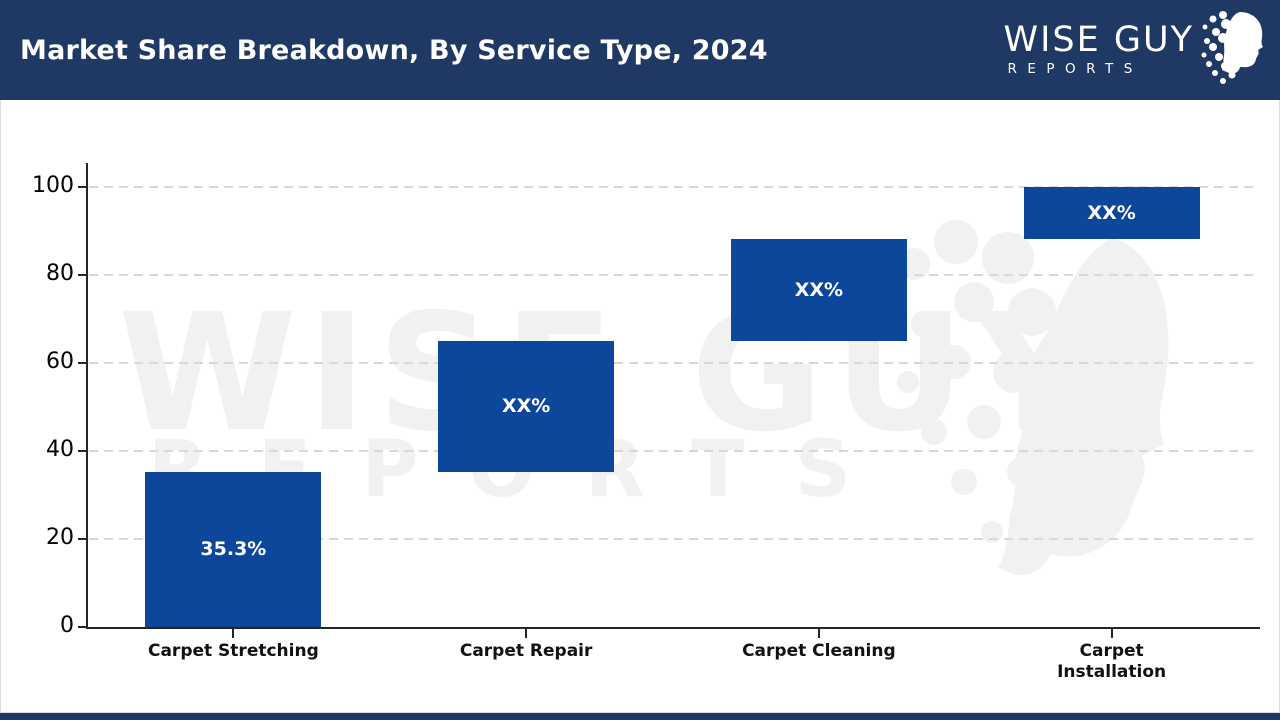  Describe the element at coordinates (60, 361) in the screenshot. I see `y-tick-label: 60` at that location.